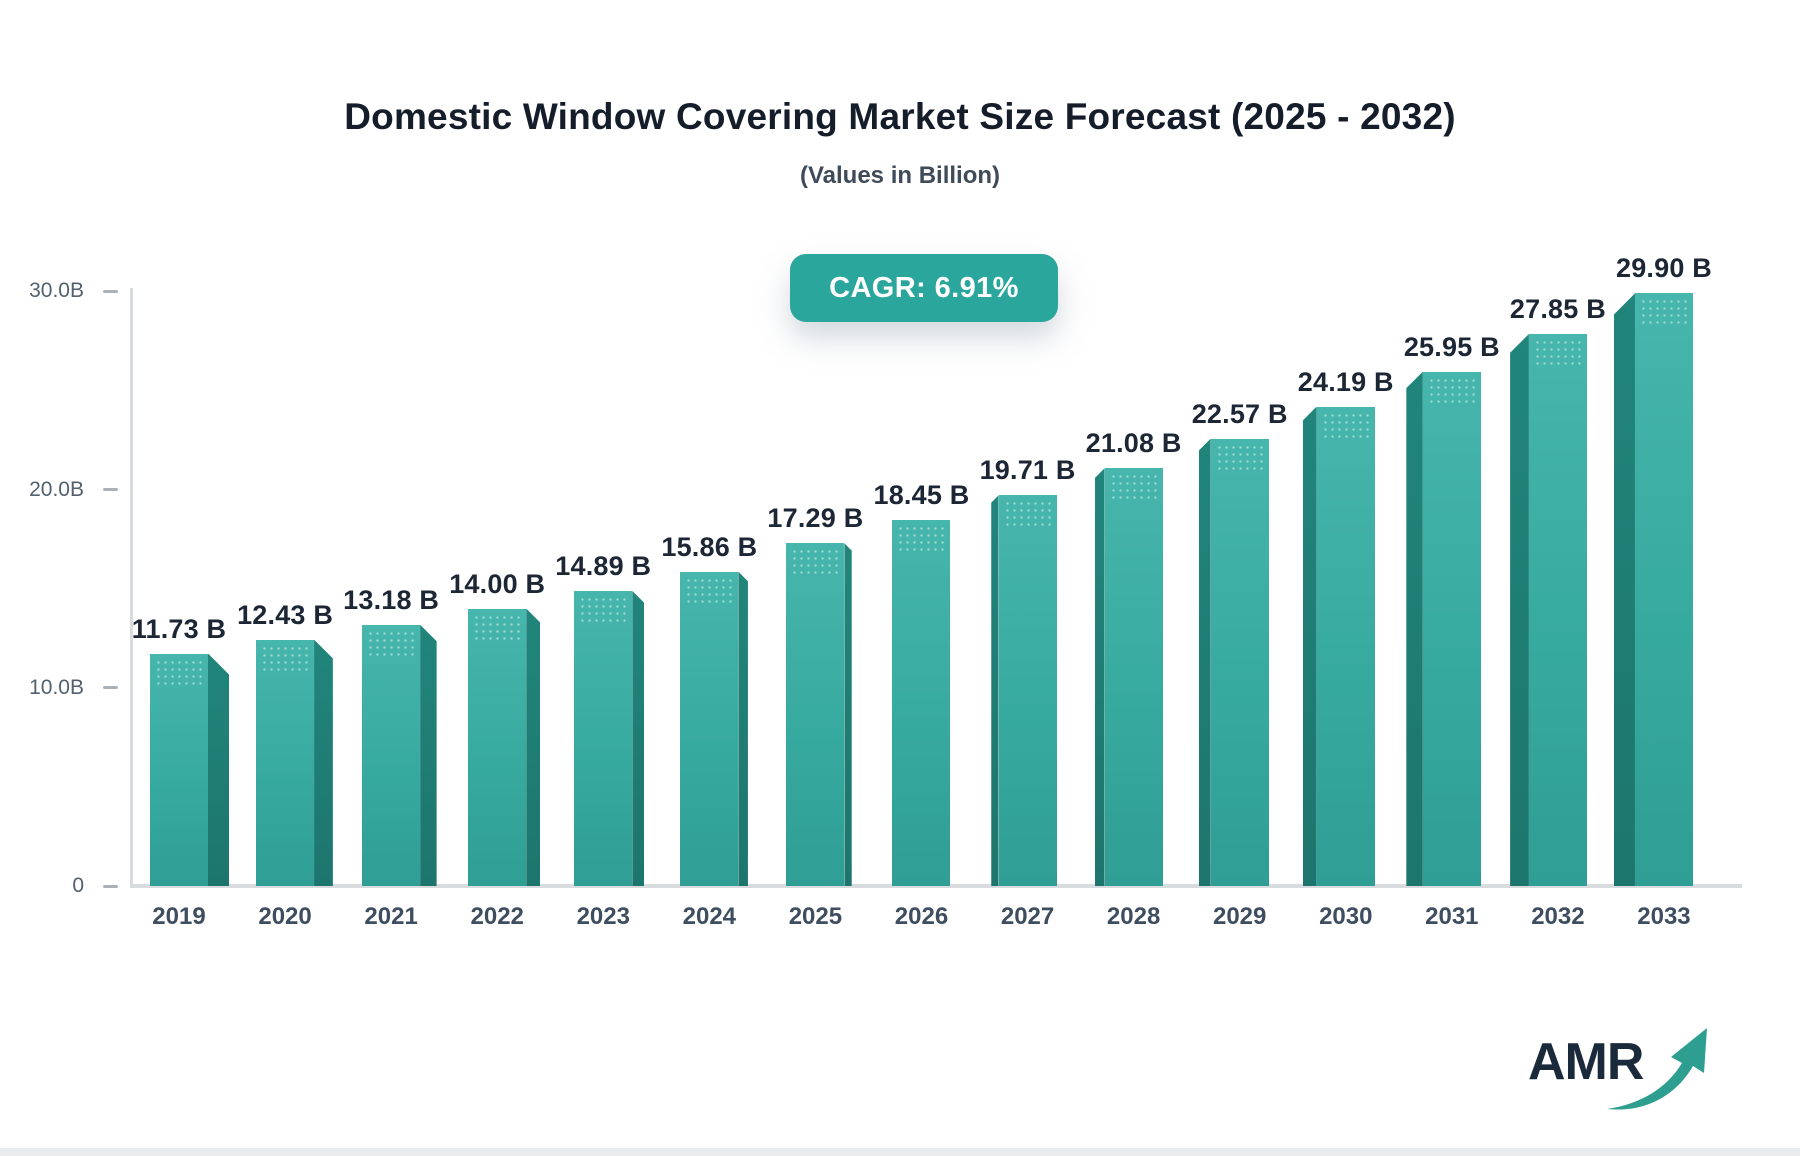 The height and width of the screenshot is (1156, 1800). I want to click on year-label: 2023, so click(603, 916).